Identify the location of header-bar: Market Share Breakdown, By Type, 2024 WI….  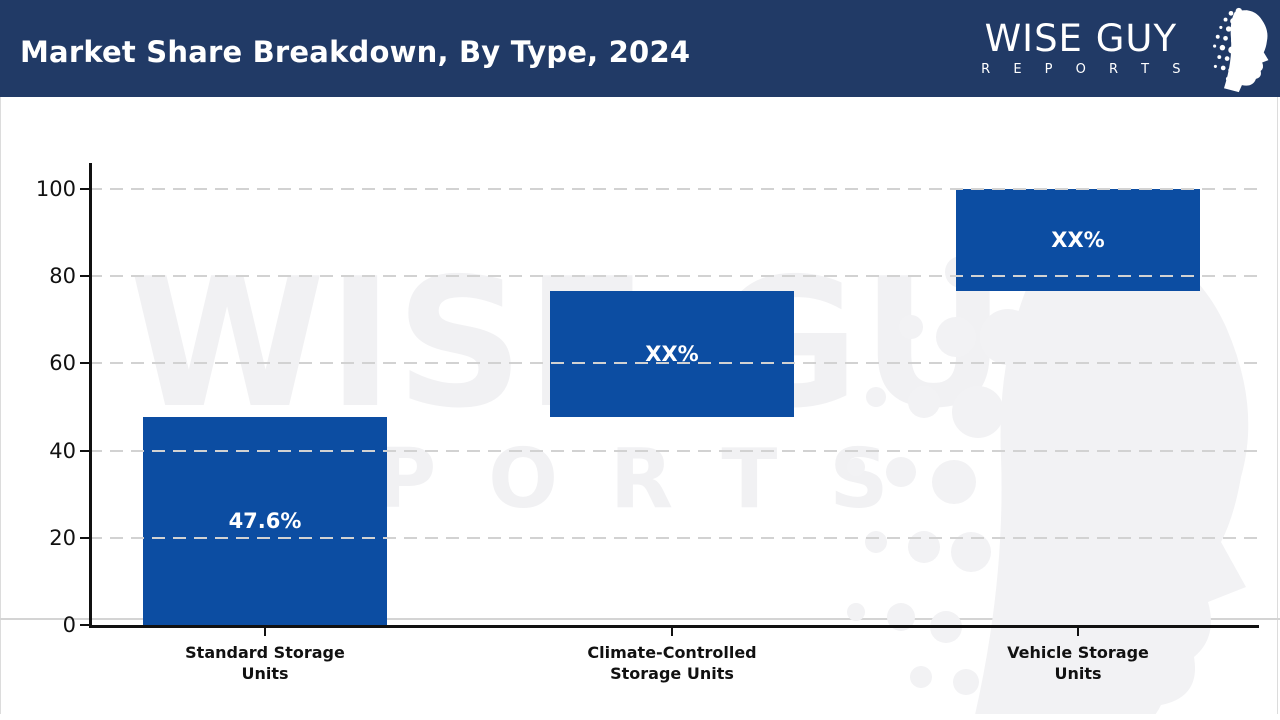
(640, 48).